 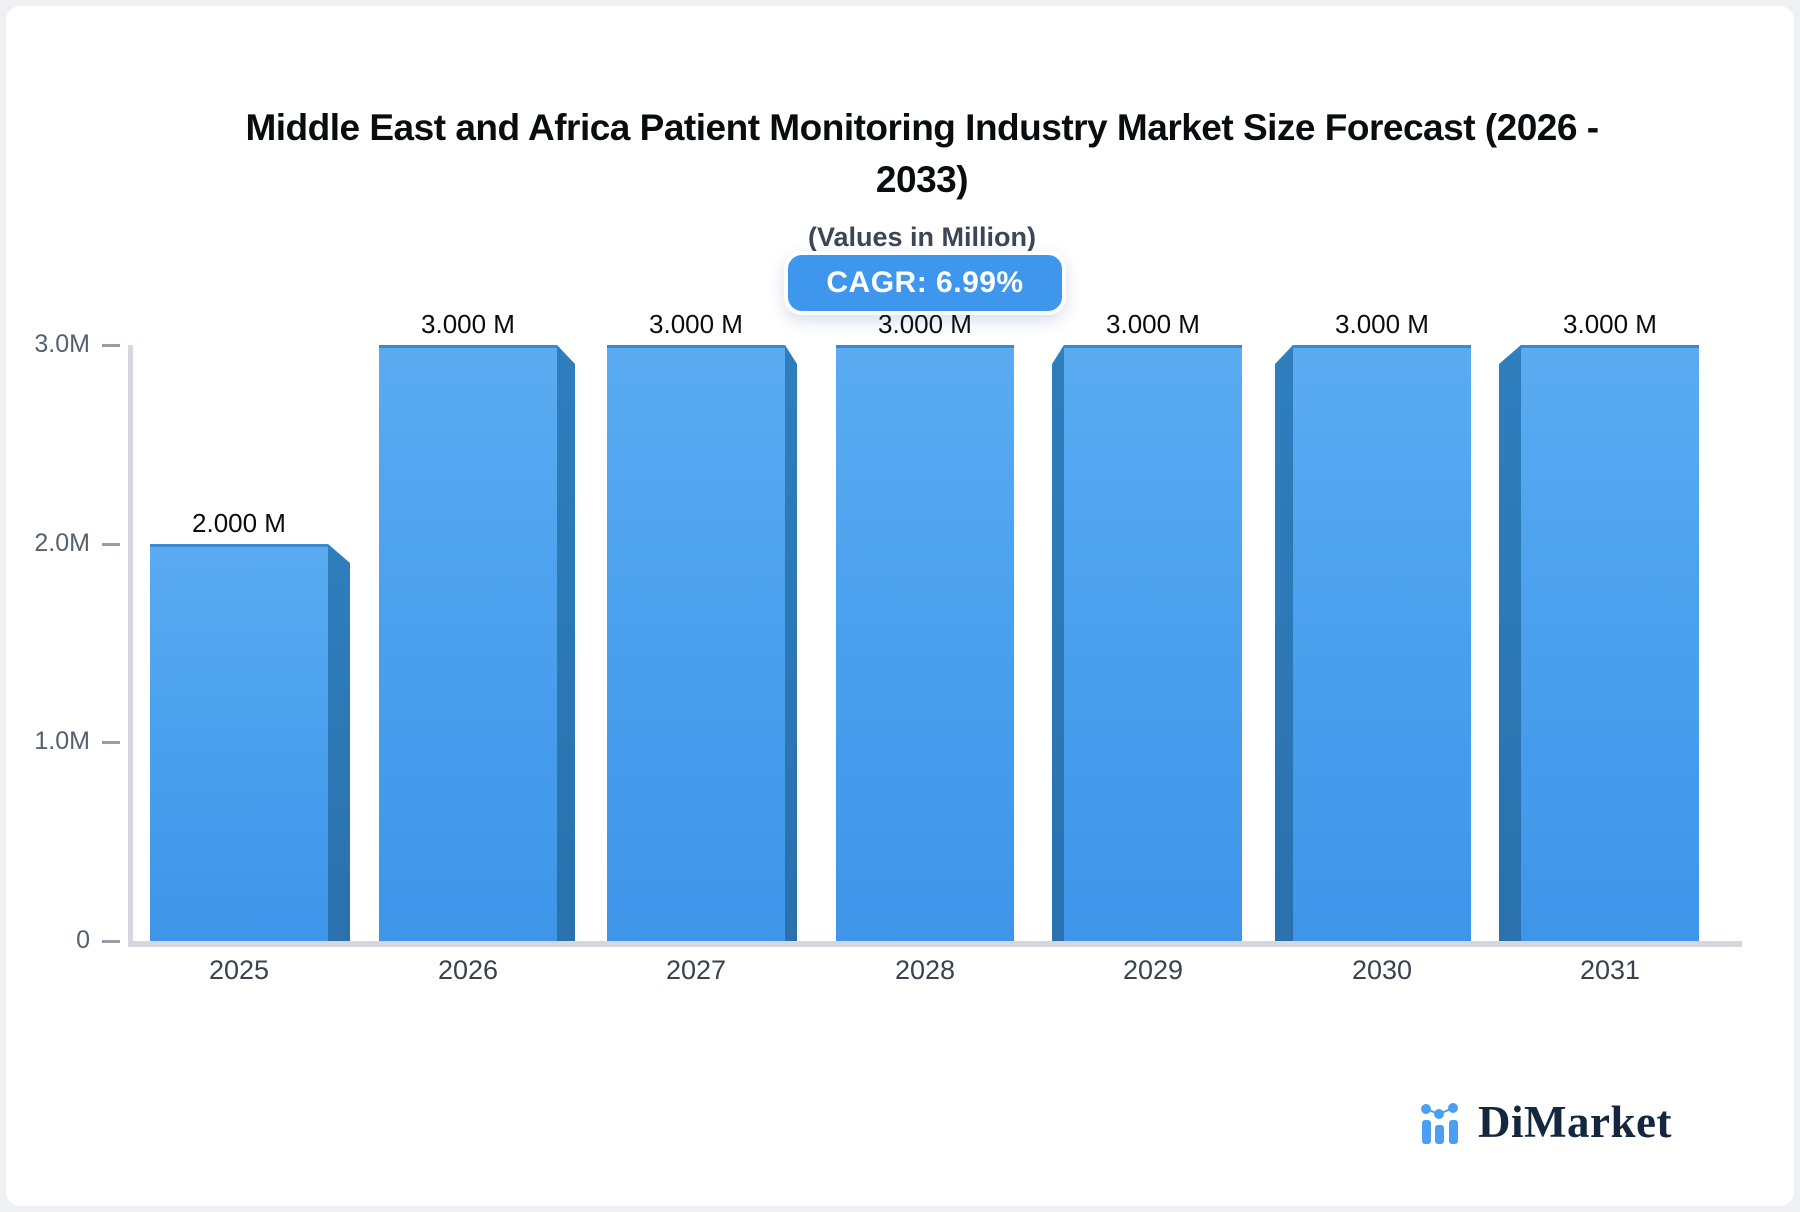 I want to click on x-axis-label-2027: 2027, so click(x=696, y=970).